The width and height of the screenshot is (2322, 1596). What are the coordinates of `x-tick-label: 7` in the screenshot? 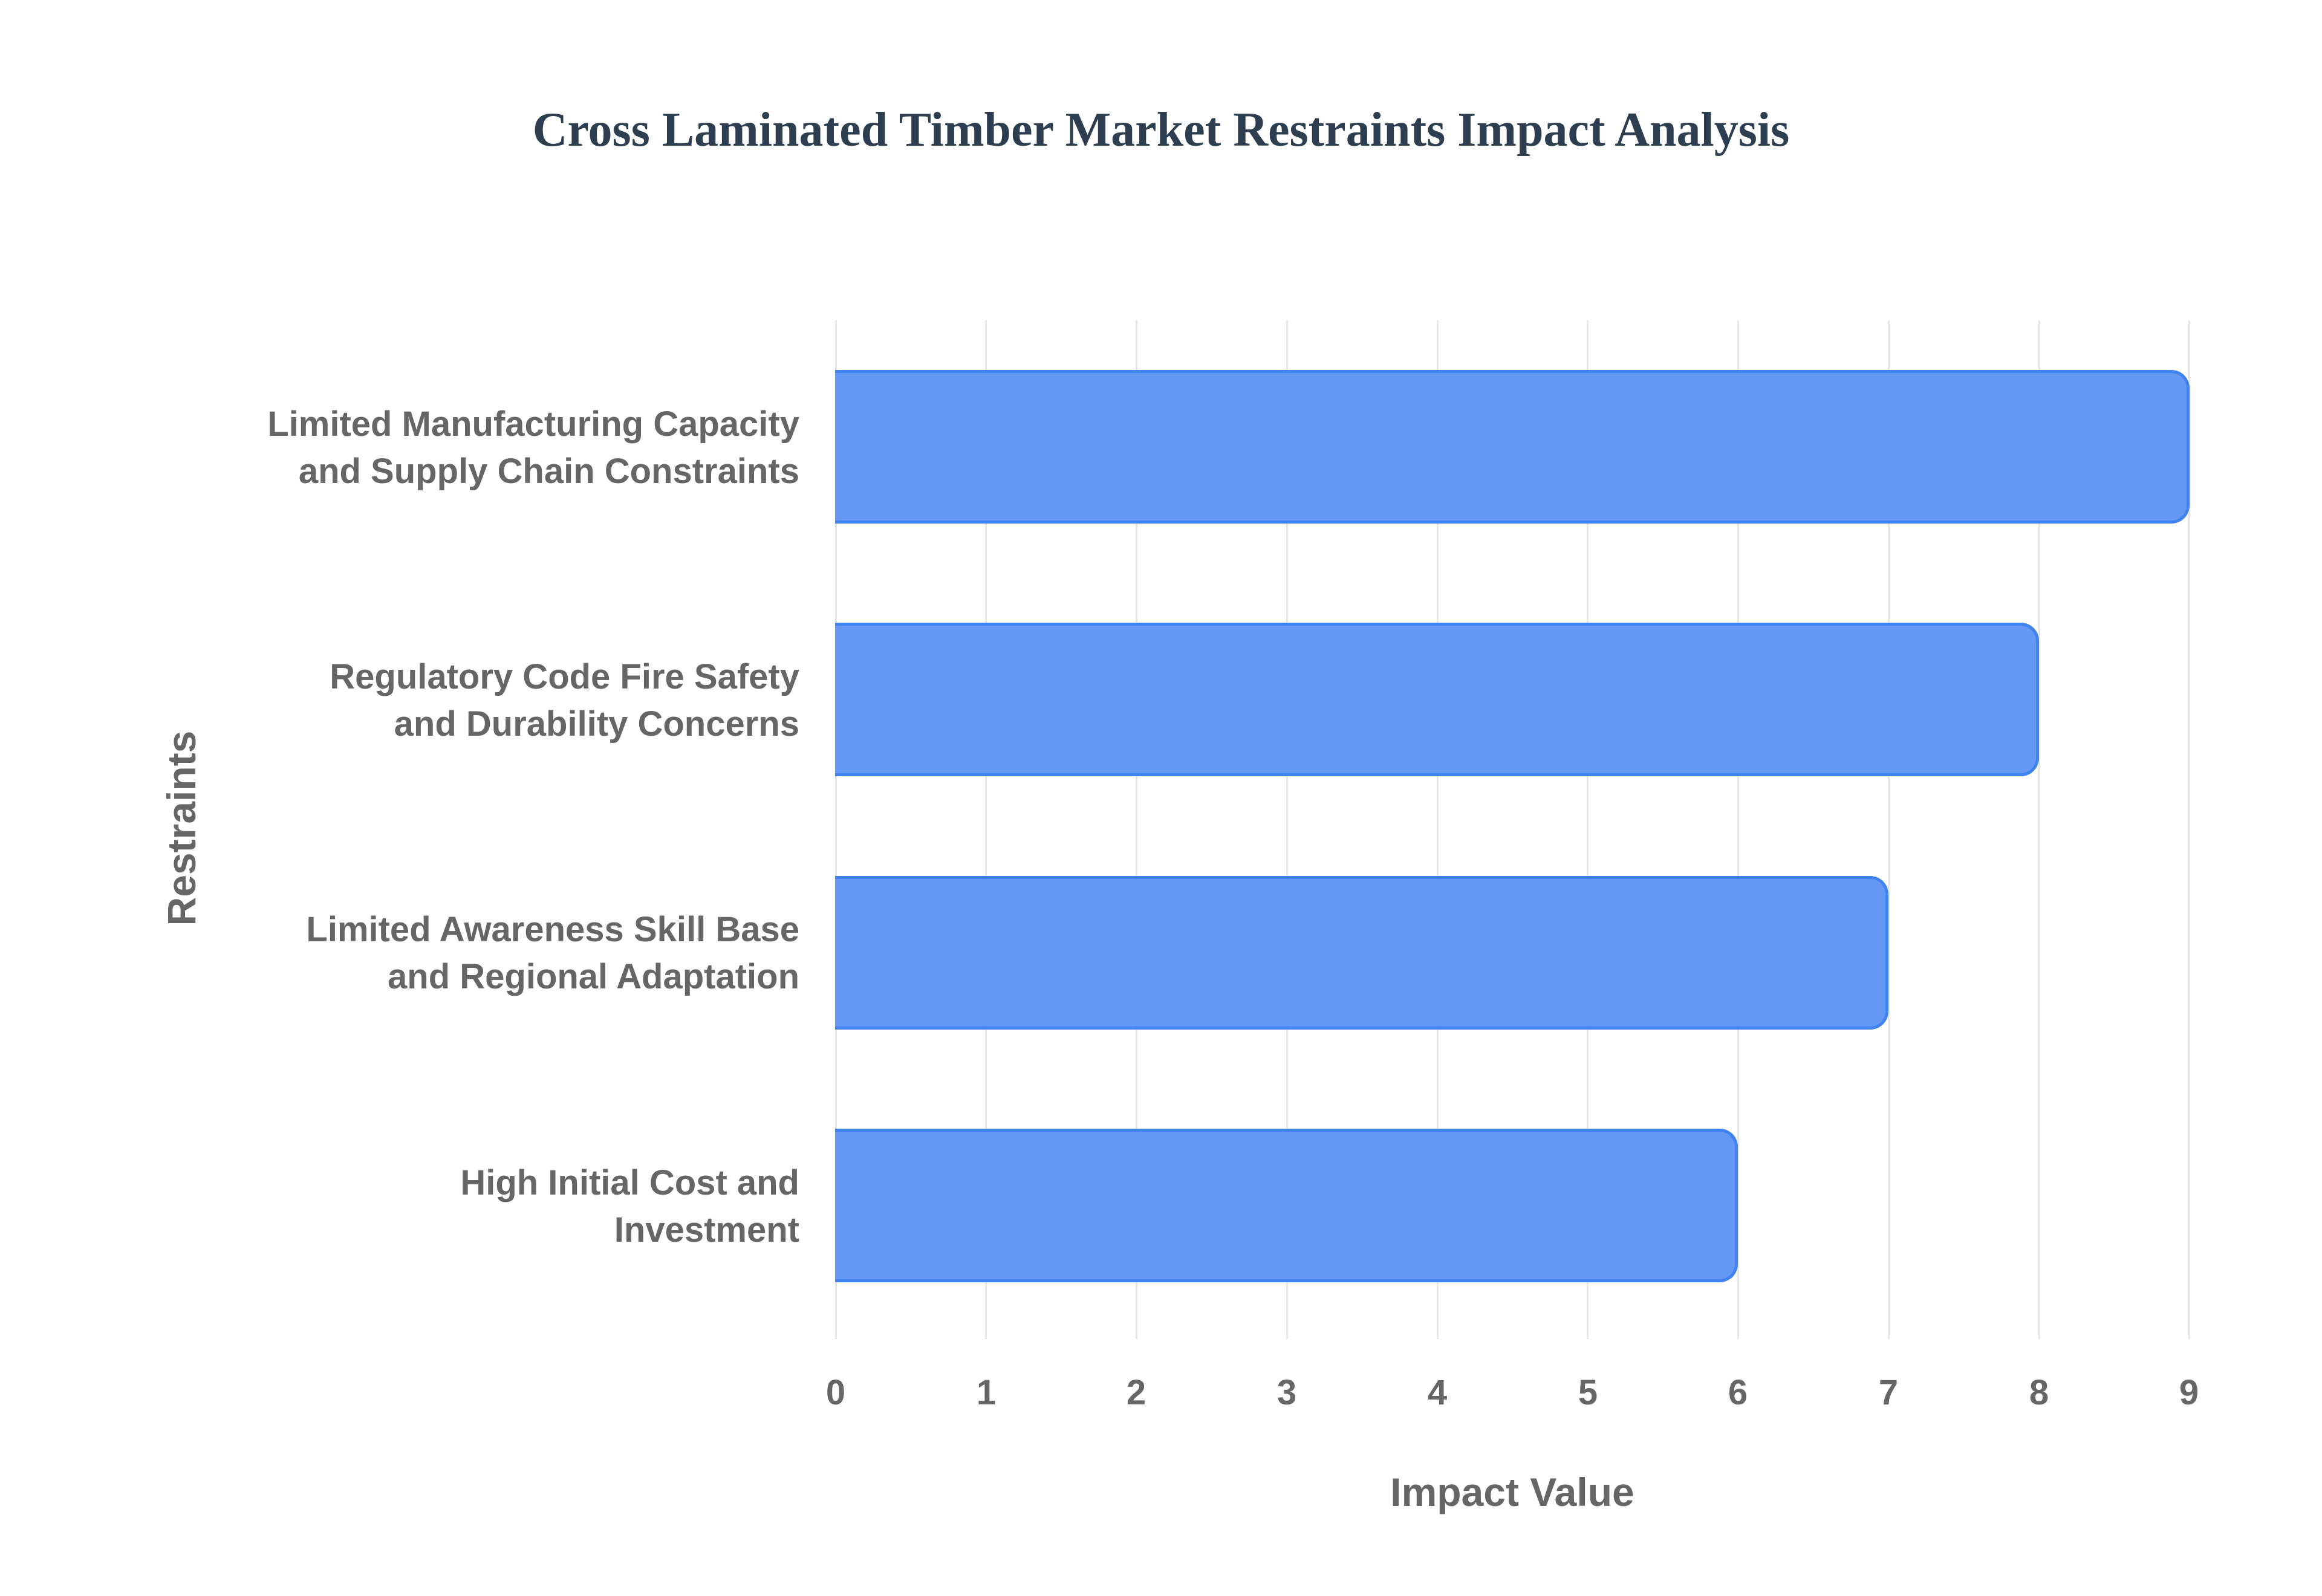 It's located at (1888, 1392).